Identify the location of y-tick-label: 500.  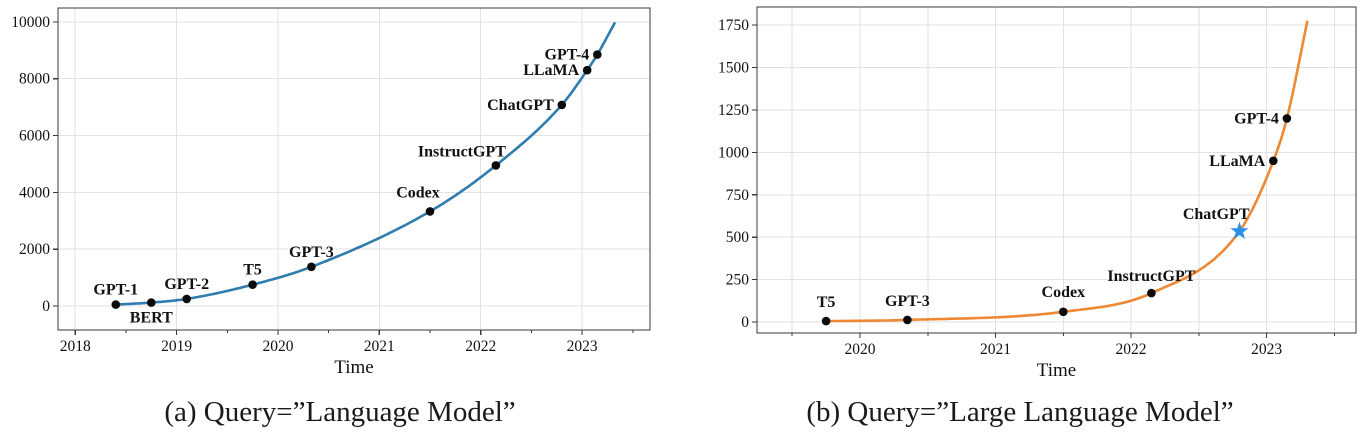
(738, 237).